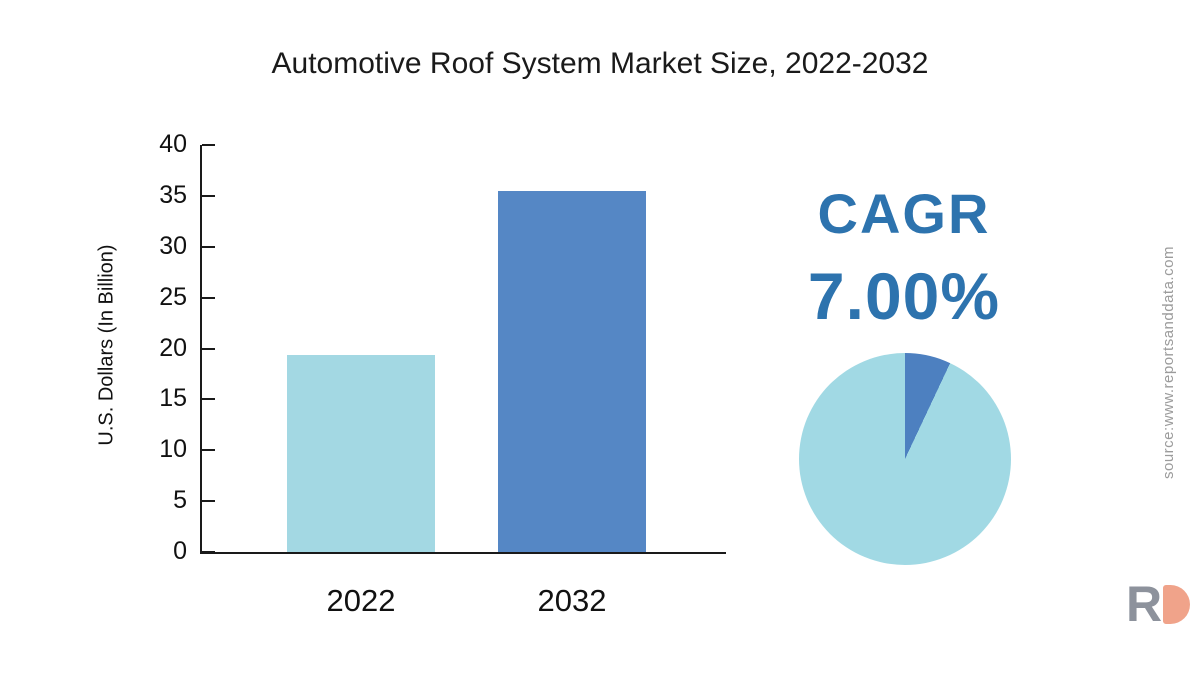 This screenshot has width=1200, height=674. I want to click on y-tick-label: 25, so click(173, 296).